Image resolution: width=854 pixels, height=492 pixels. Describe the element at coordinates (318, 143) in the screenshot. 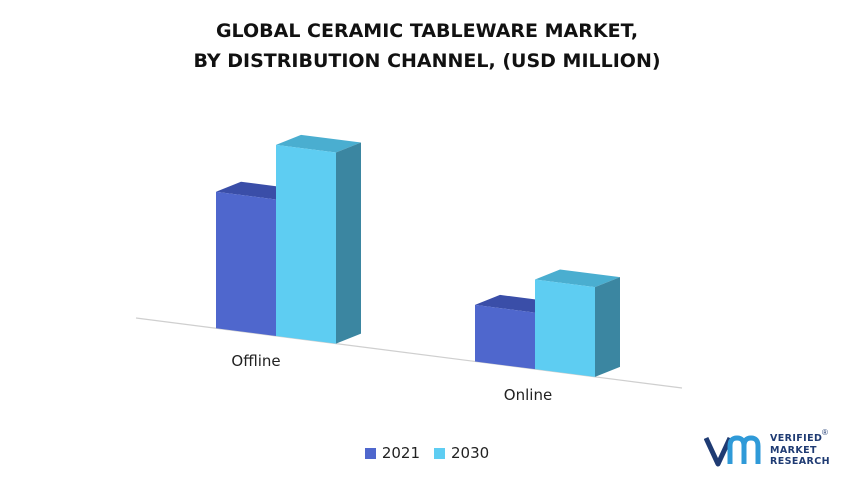

I see `bar-offline-2030-top` at that location.